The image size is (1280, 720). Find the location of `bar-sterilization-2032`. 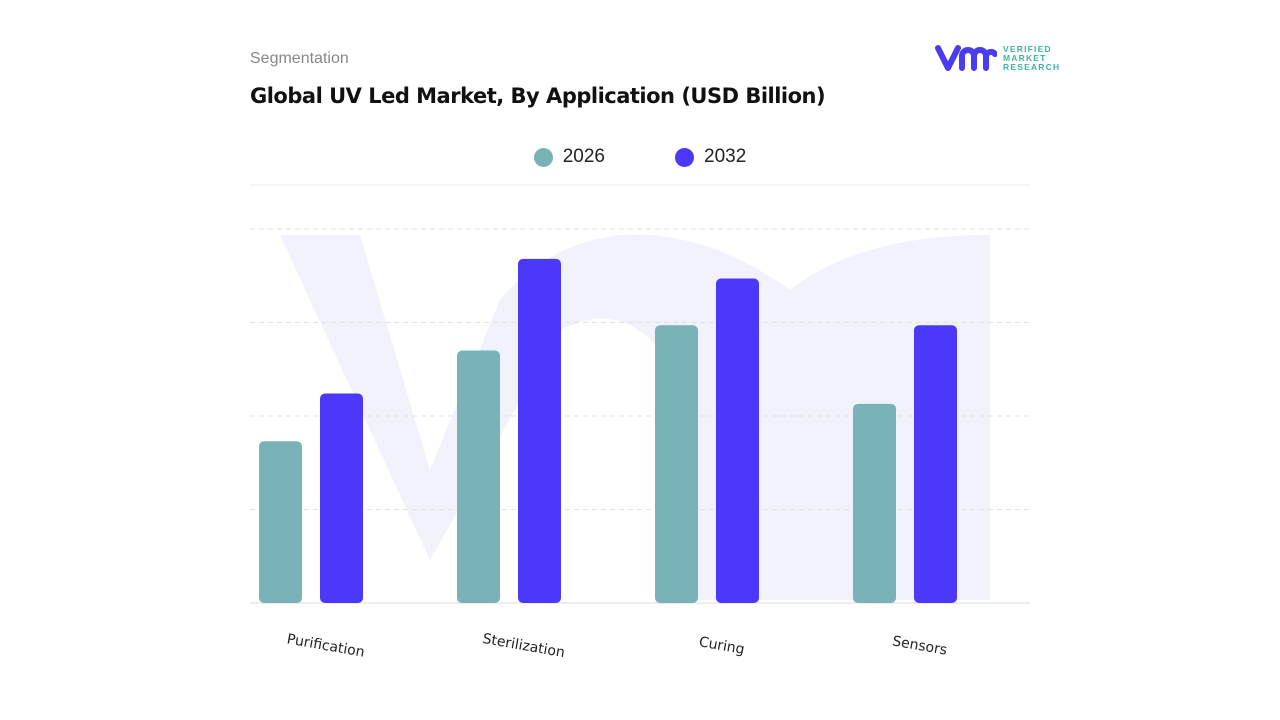

bar-sterilization-2032 is located at coordinates (539, 430).